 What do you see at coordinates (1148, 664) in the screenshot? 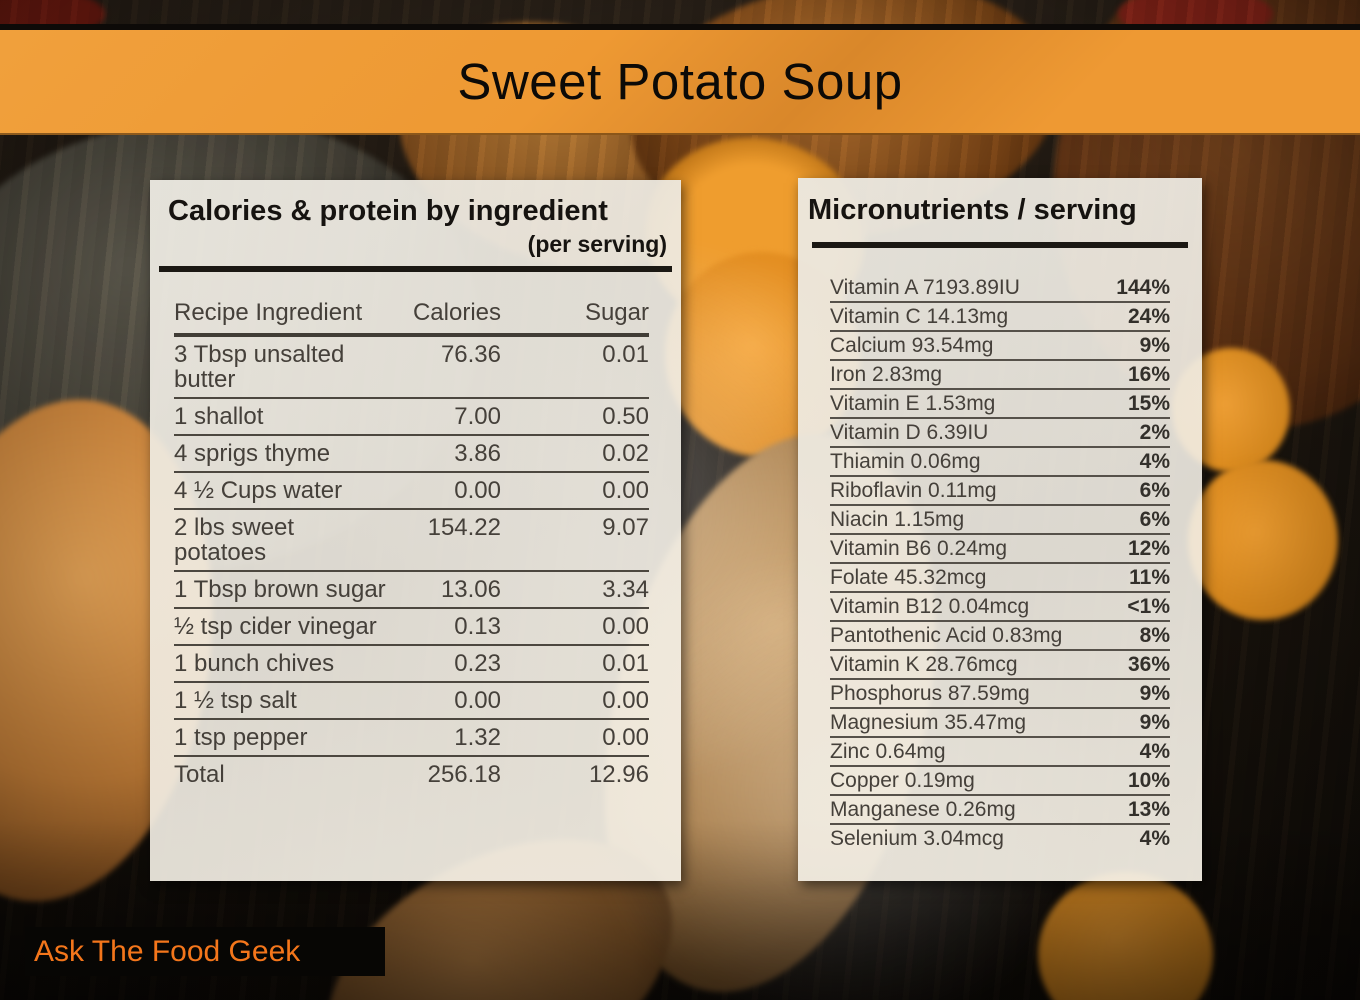
I see `cell-daily-value-percent: 36%` at bounding box center [1148, 664].